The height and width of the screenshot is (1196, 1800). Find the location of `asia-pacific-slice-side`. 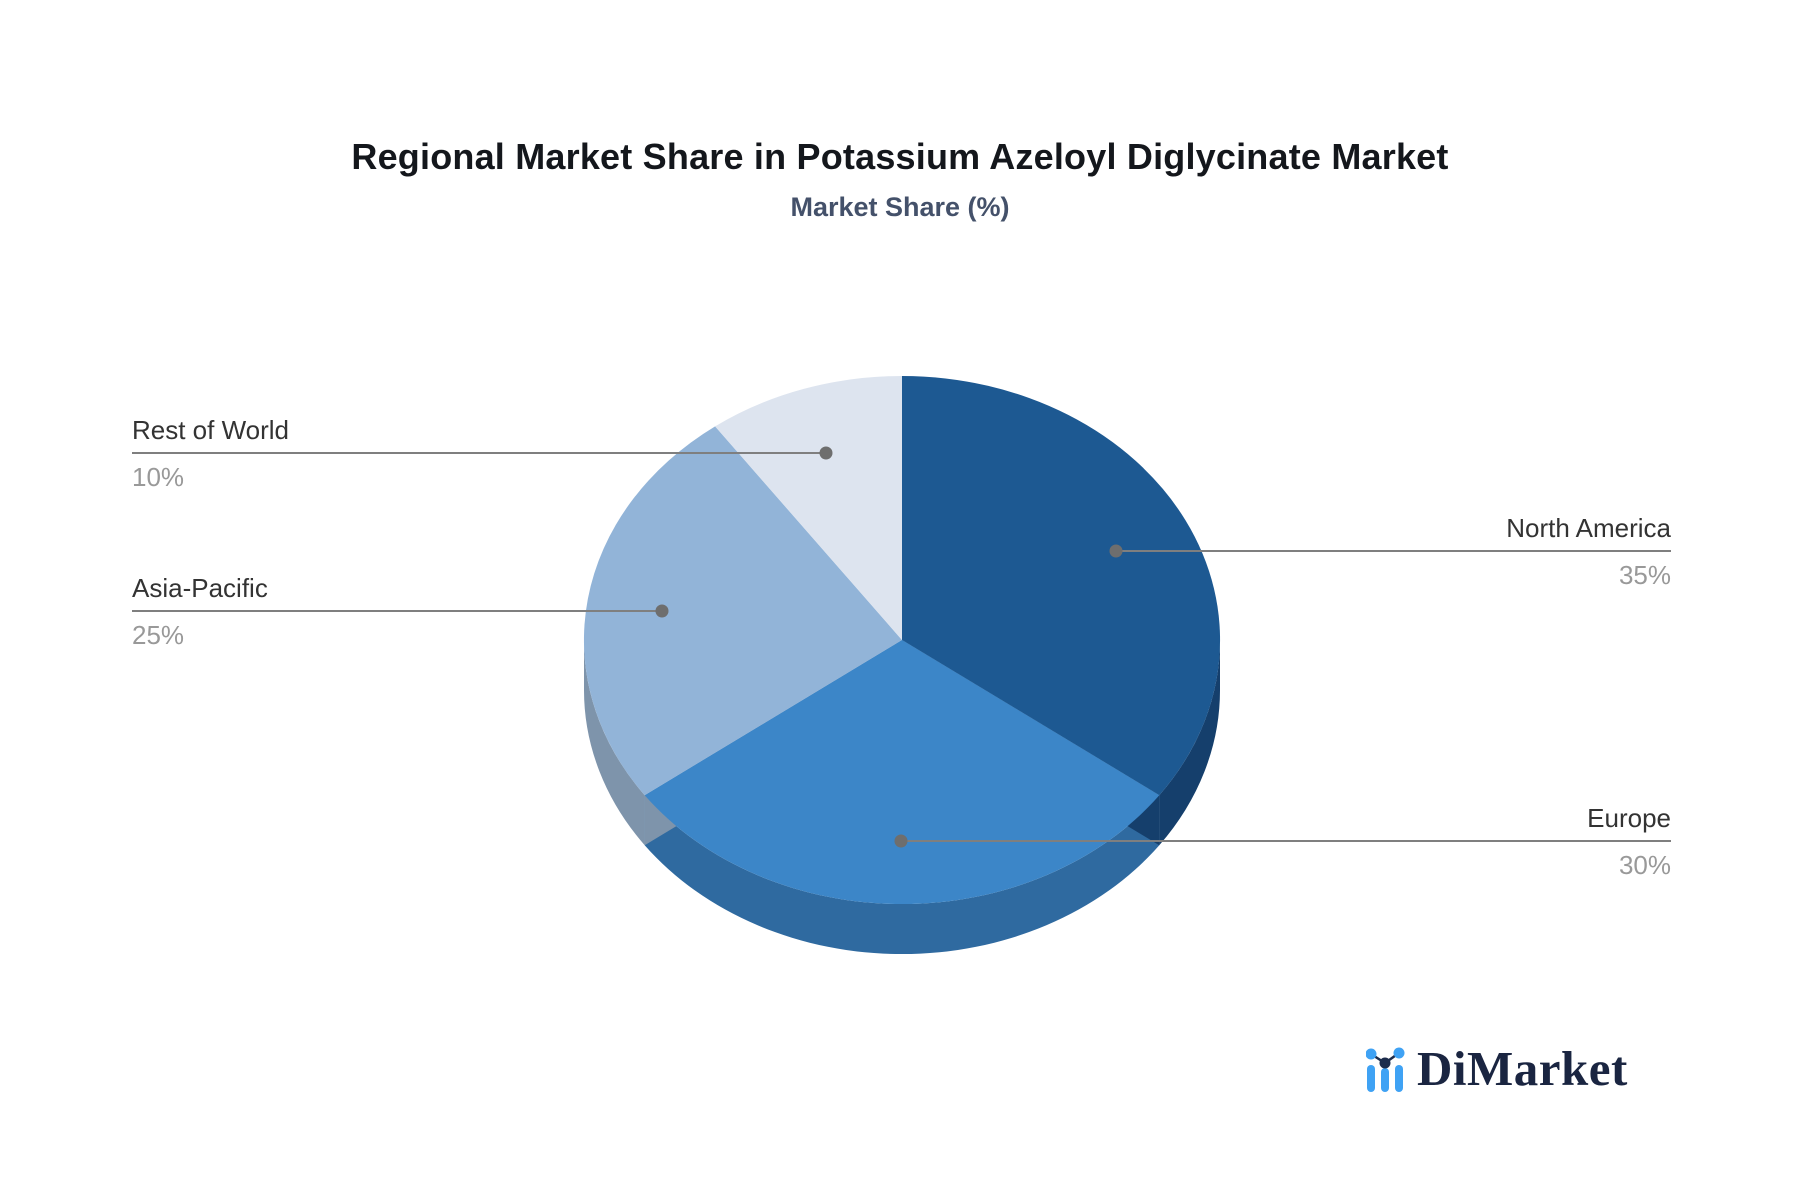

asia-pacific-slice-side is located at coordinates (614, 743).